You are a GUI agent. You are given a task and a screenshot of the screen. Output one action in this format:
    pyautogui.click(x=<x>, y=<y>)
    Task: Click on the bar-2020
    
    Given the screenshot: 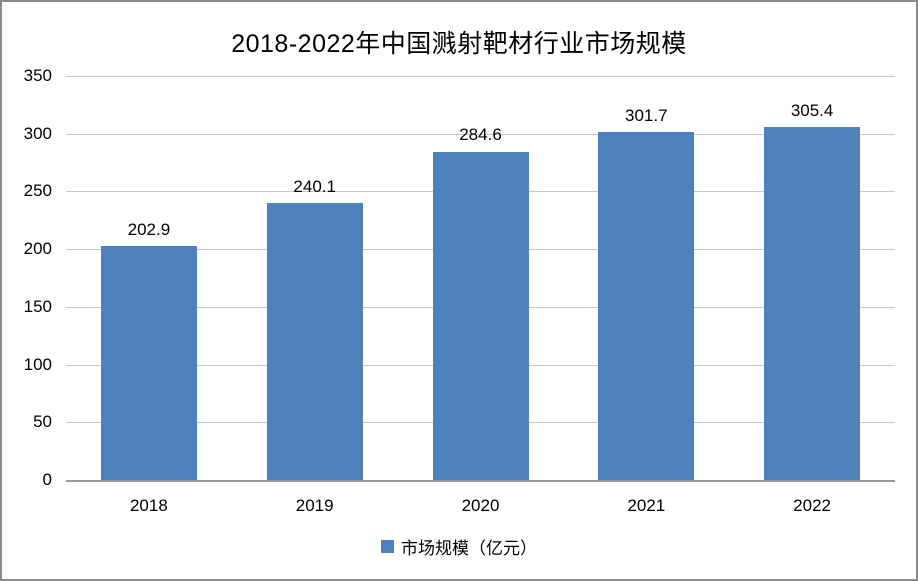 What is the action you would take?
    pyautogui.click(x=480, y=315)
    